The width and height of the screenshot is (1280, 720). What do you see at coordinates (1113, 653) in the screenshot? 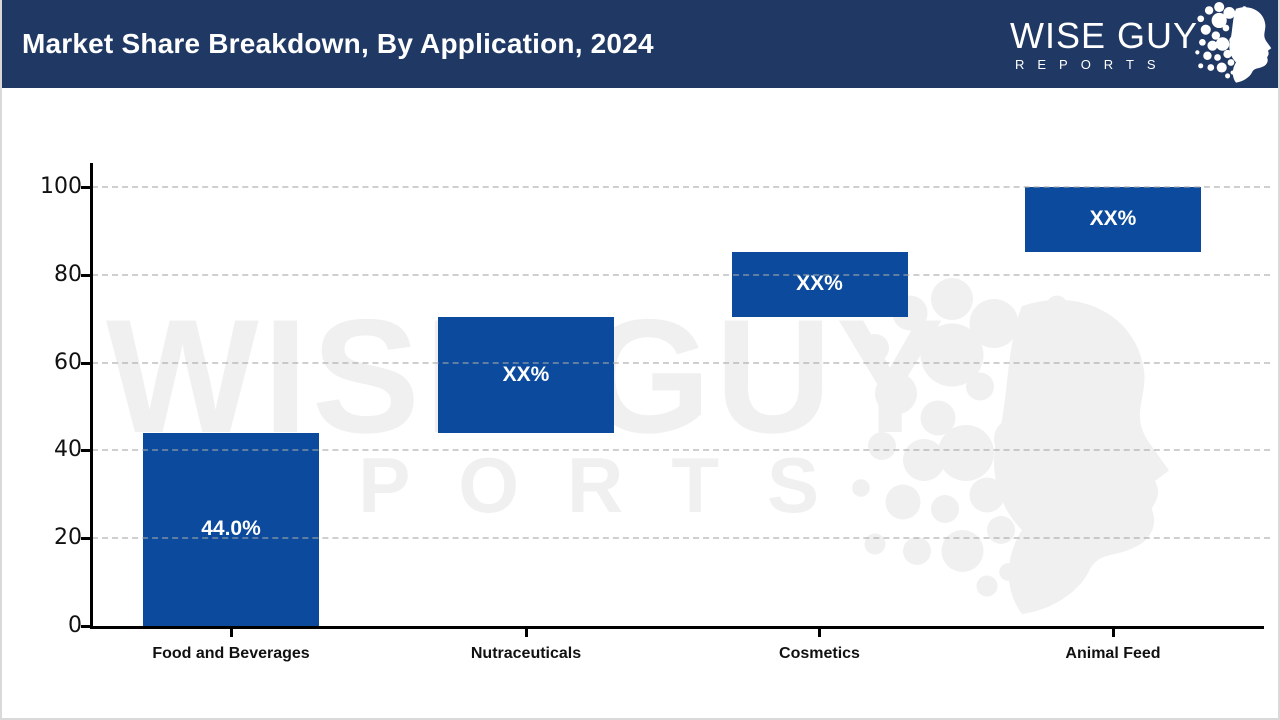
I see `x-axis-category-label: Animal Feed` at bounding box center [1113, 653].